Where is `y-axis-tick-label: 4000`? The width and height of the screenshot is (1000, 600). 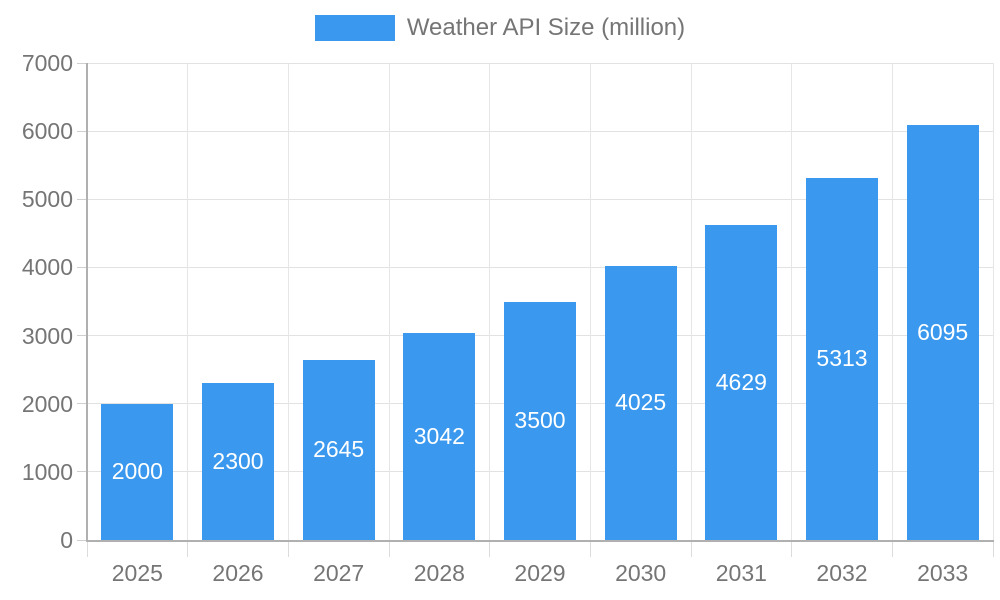 y-axis-tick-label: 4000 is located at coordinates (47, 267).